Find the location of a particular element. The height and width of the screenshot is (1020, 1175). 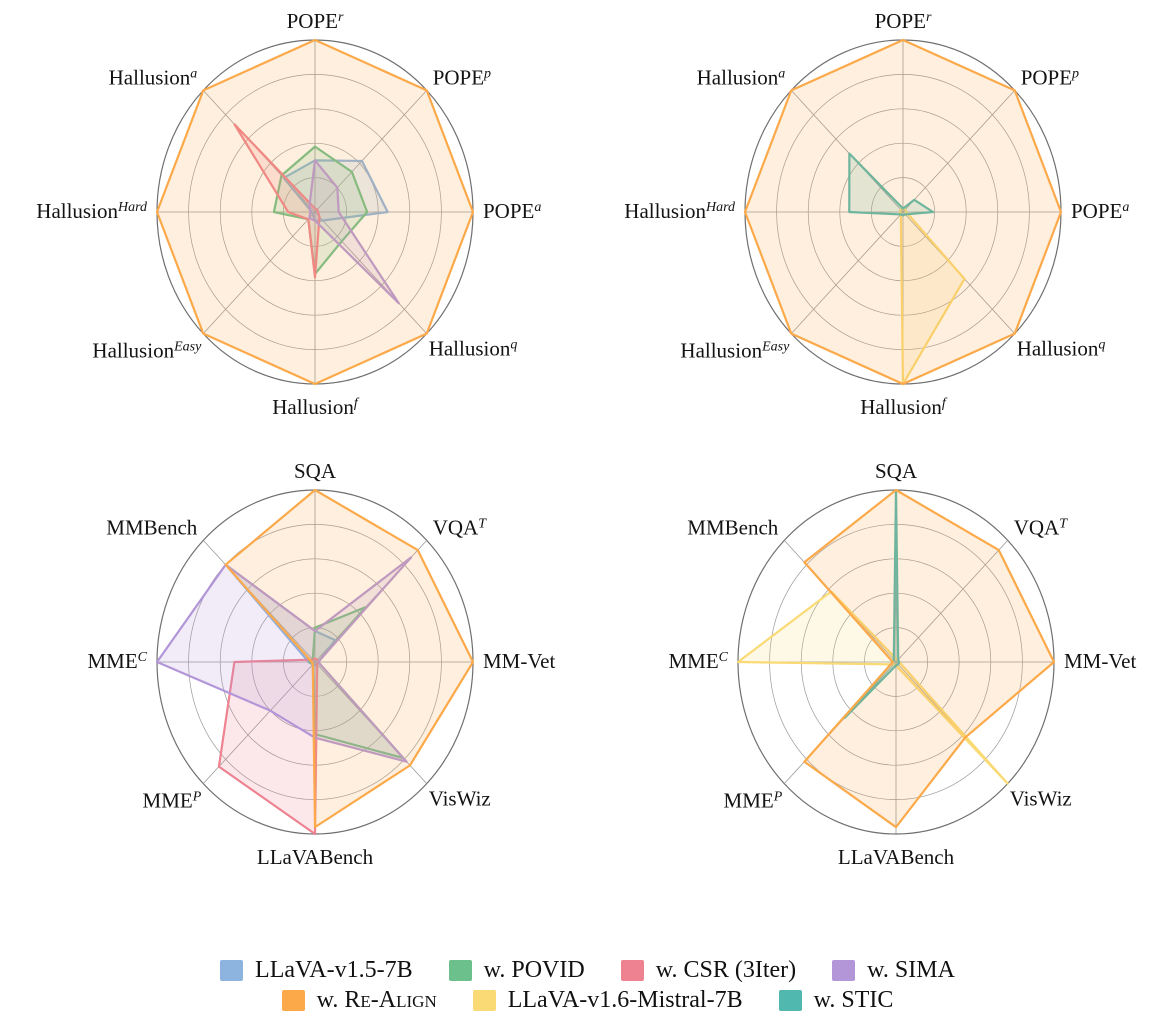

legend-label: LLaVA-v1.5-7B is located at coordinates (334, 970).